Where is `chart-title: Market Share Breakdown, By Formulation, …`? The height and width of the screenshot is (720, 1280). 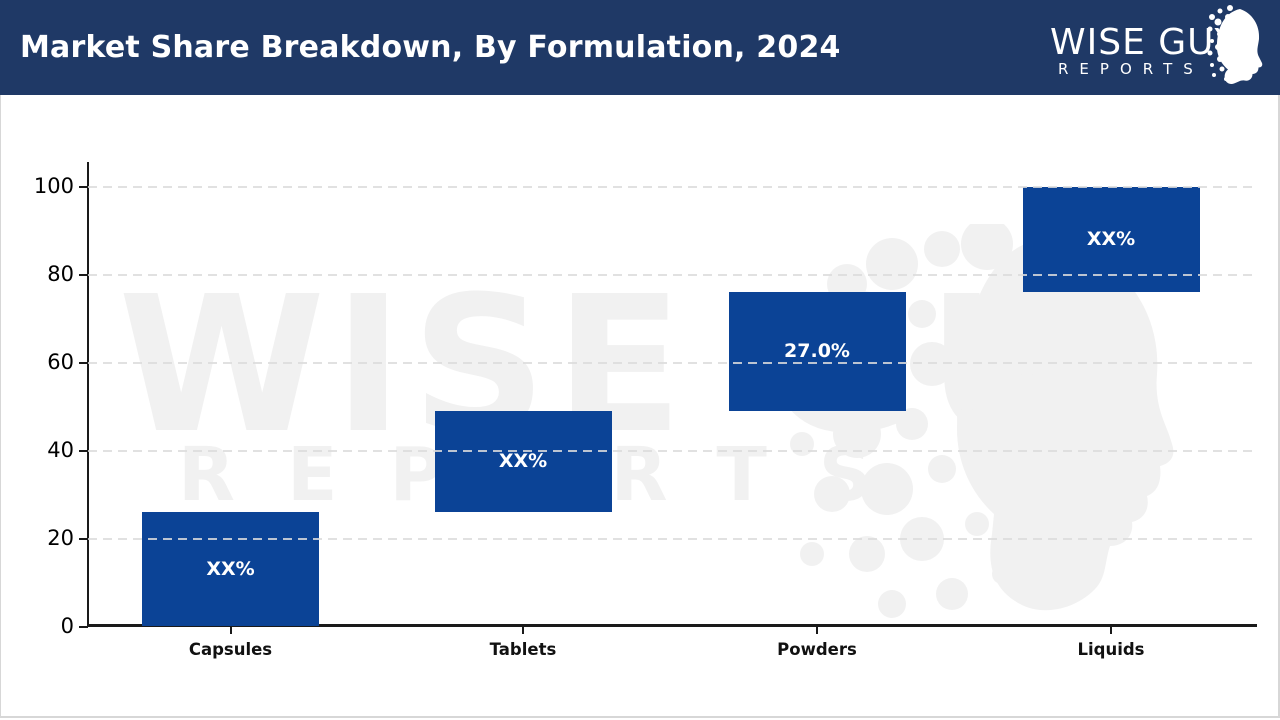 chart-title: Market Share Breakdown, By Formulation, … is located at coordinates (430, 47).